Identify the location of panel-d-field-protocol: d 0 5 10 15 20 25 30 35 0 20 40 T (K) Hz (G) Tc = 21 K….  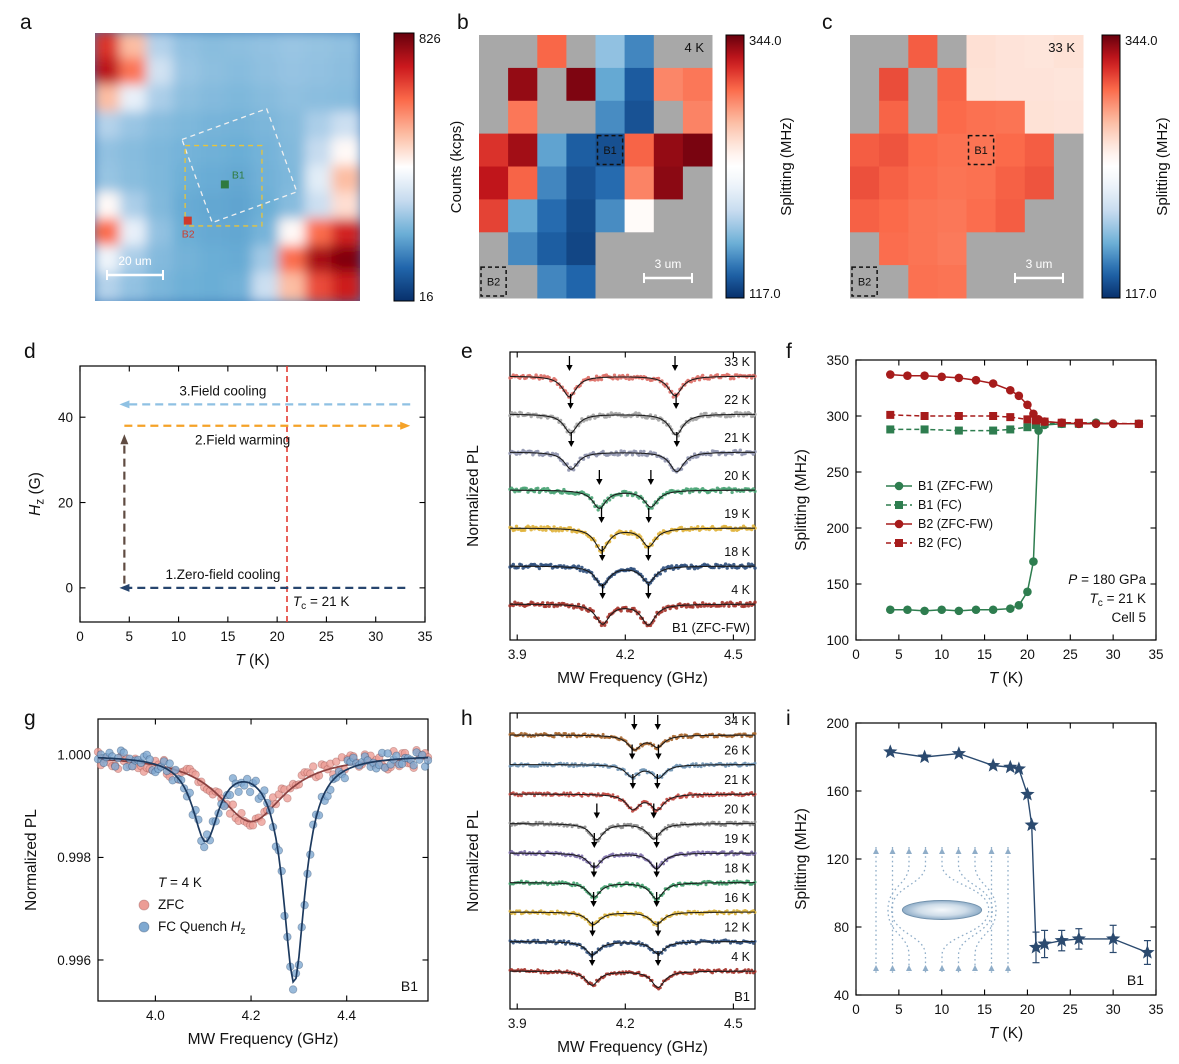
(230, 511).